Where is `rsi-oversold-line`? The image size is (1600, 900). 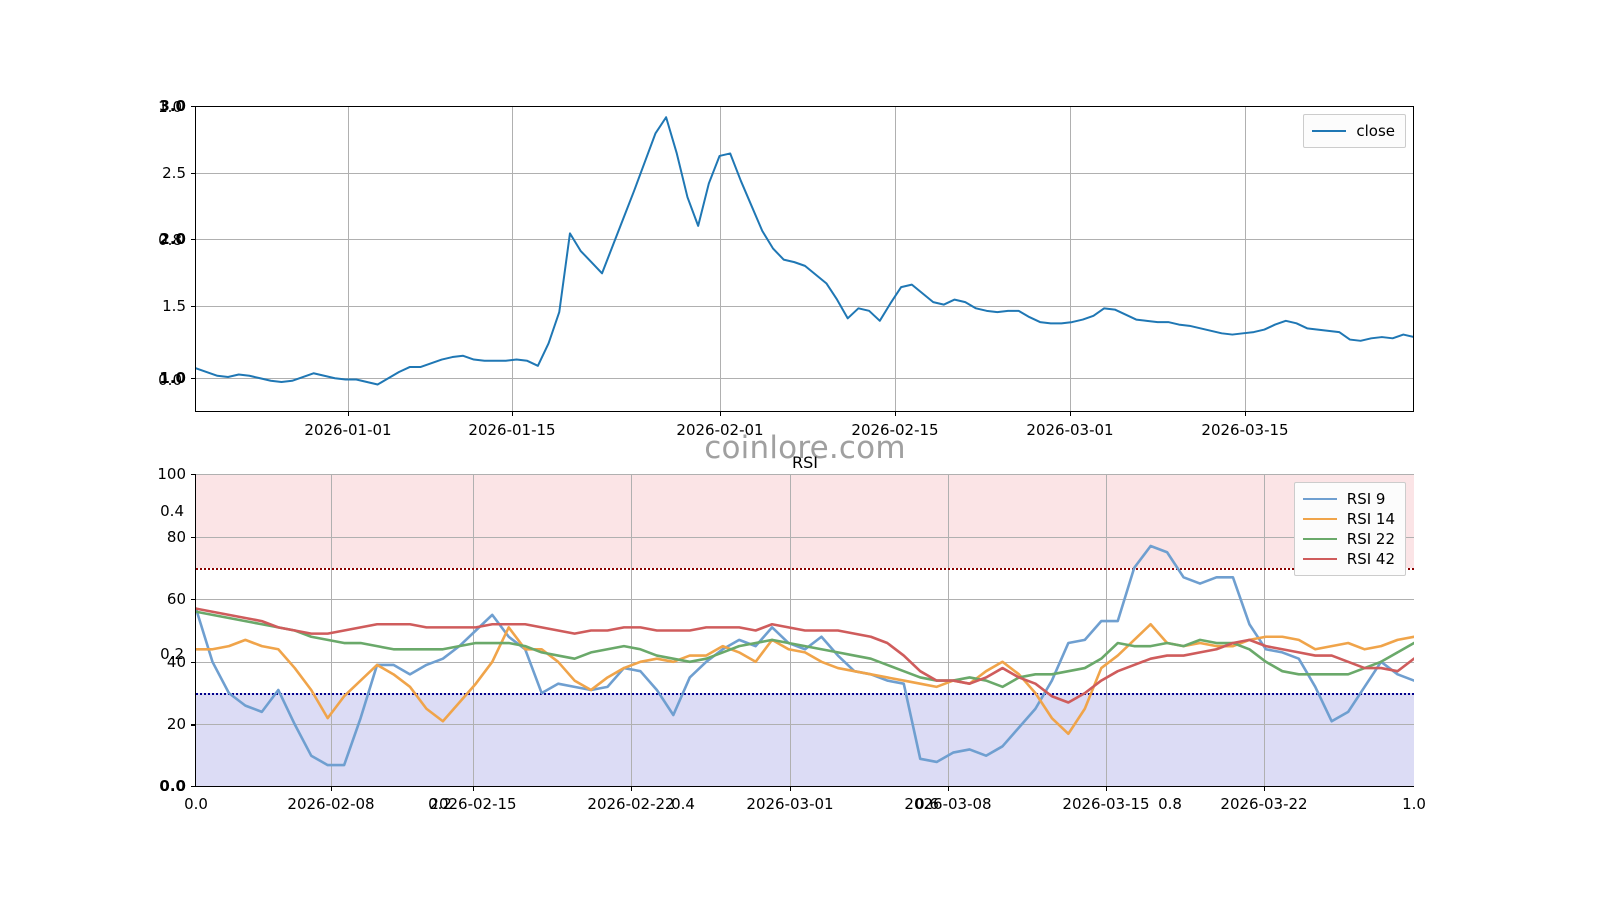
rsi-oversold-line is located at coordinates (805, 694).